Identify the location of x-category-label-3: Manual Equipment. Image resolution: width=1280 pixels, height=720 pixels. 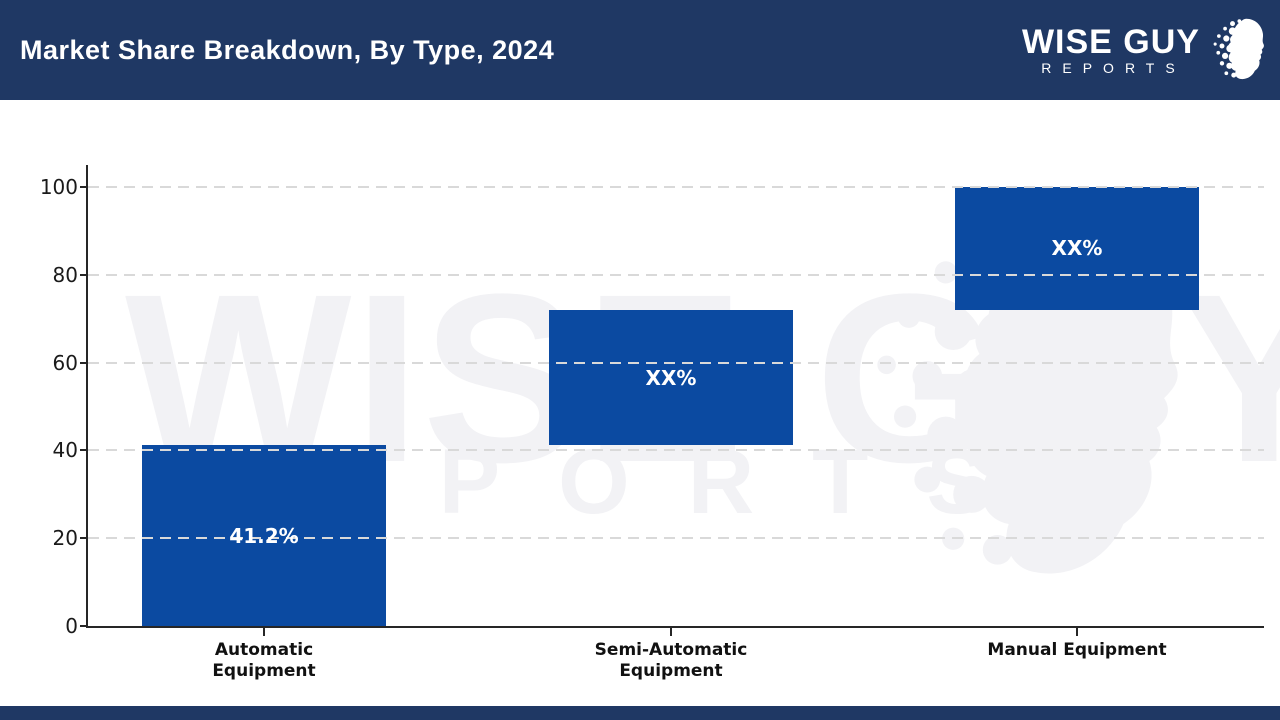
(1077, 650).